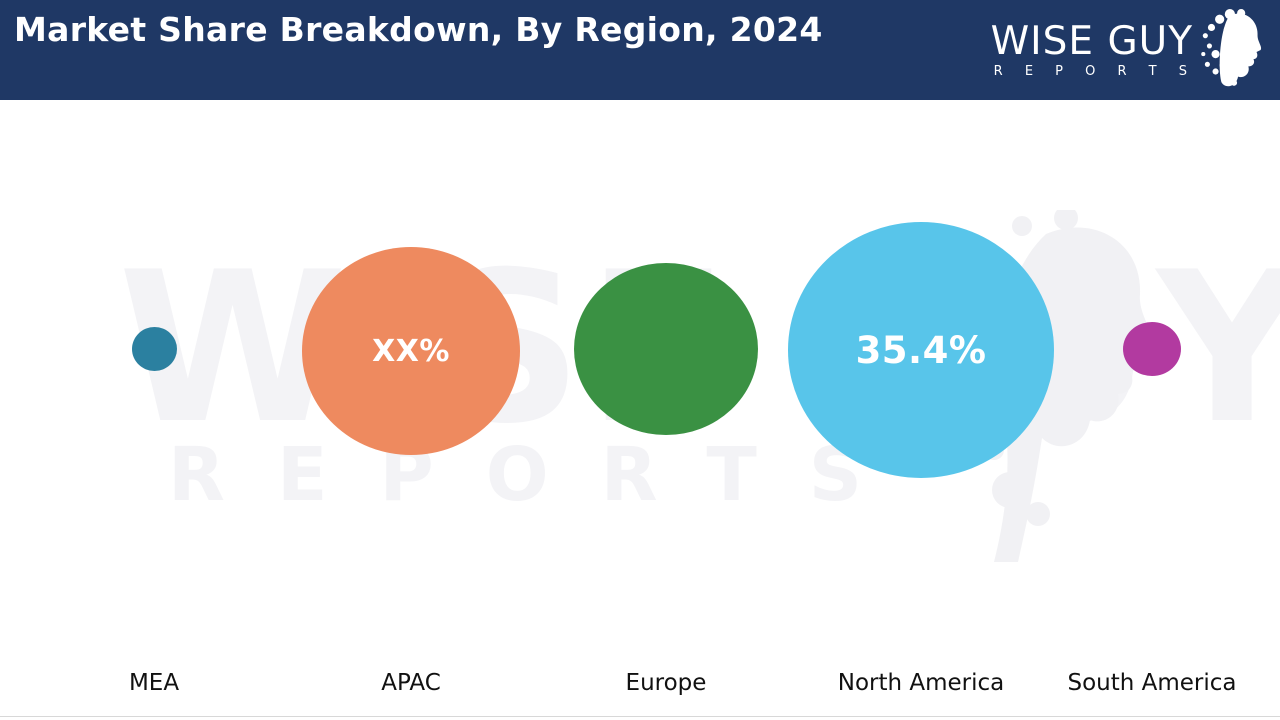 The height and width of the screenshot is (720, 1280). Describe the element at coordinates (640, 716) in the screenshot. I see `bottom-divider` at that location.